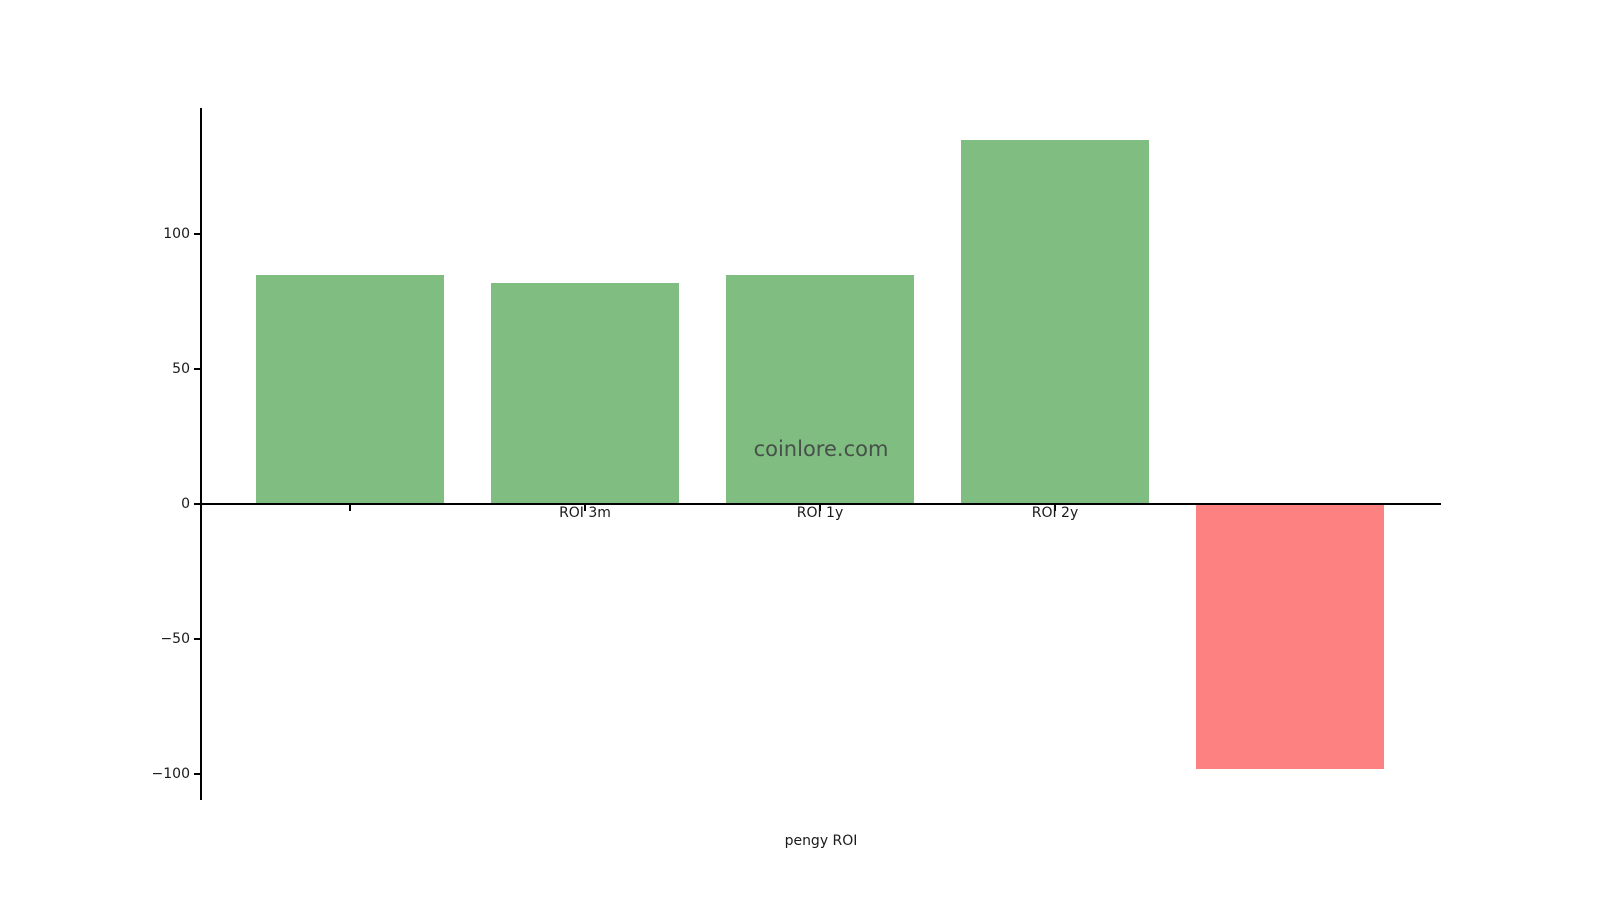 The height and width of the screenshot is (900, 1600). Describe the element at coordinates (1290, 636) in the screenshot. I see `bar-negative` at that location.